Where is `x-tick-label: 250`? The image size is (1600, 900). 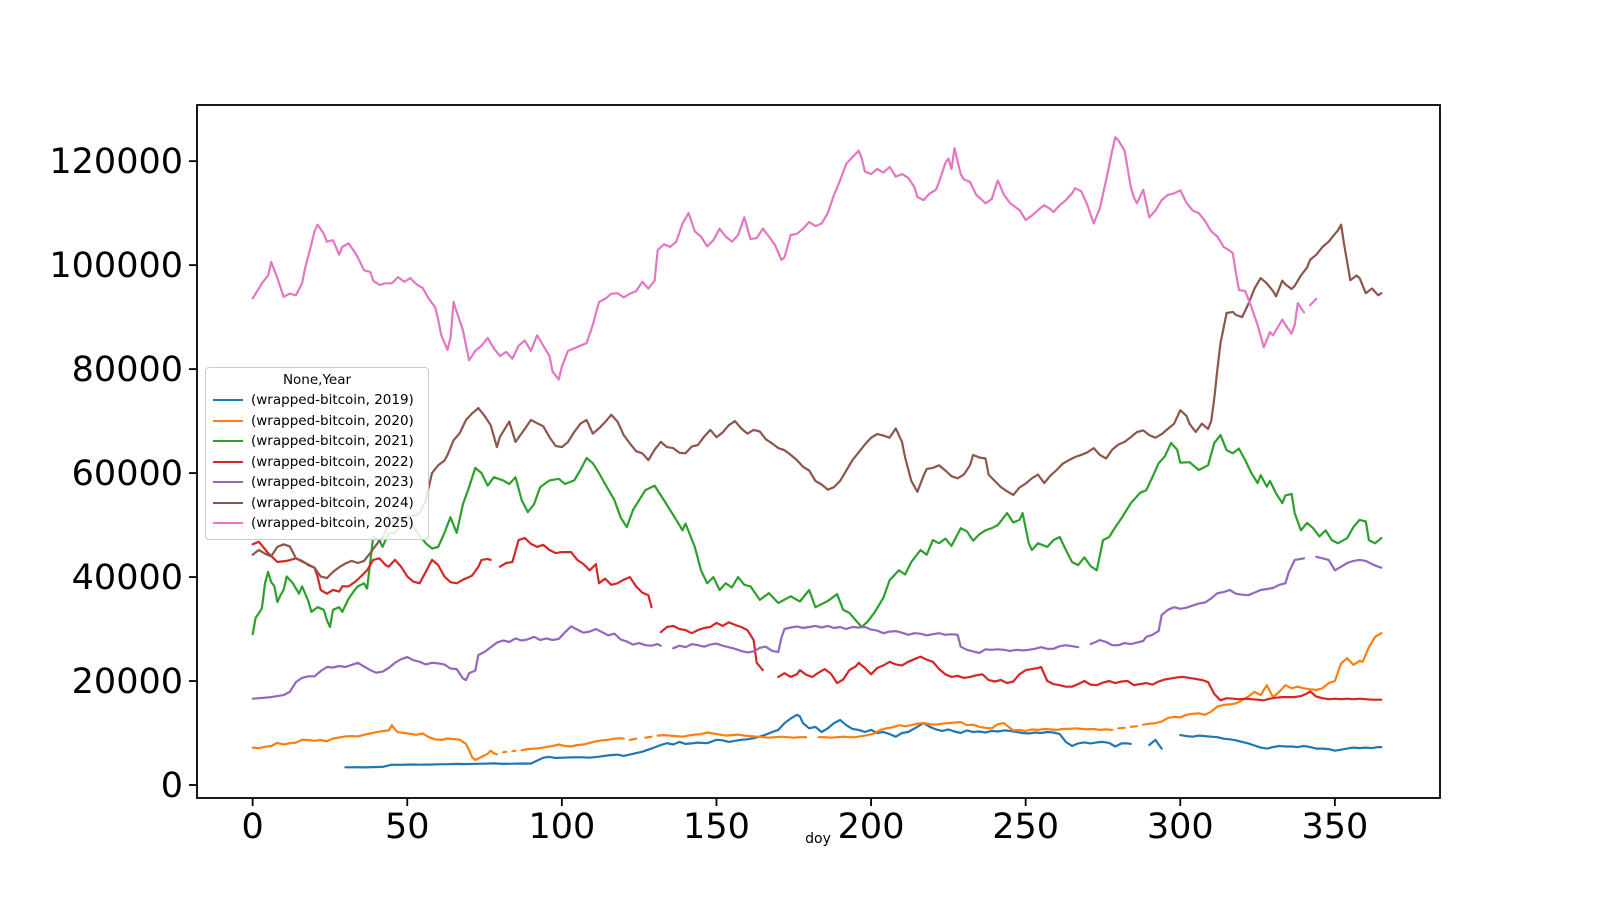 x-tick-label: 250 is located at coordinates (1025, 827).